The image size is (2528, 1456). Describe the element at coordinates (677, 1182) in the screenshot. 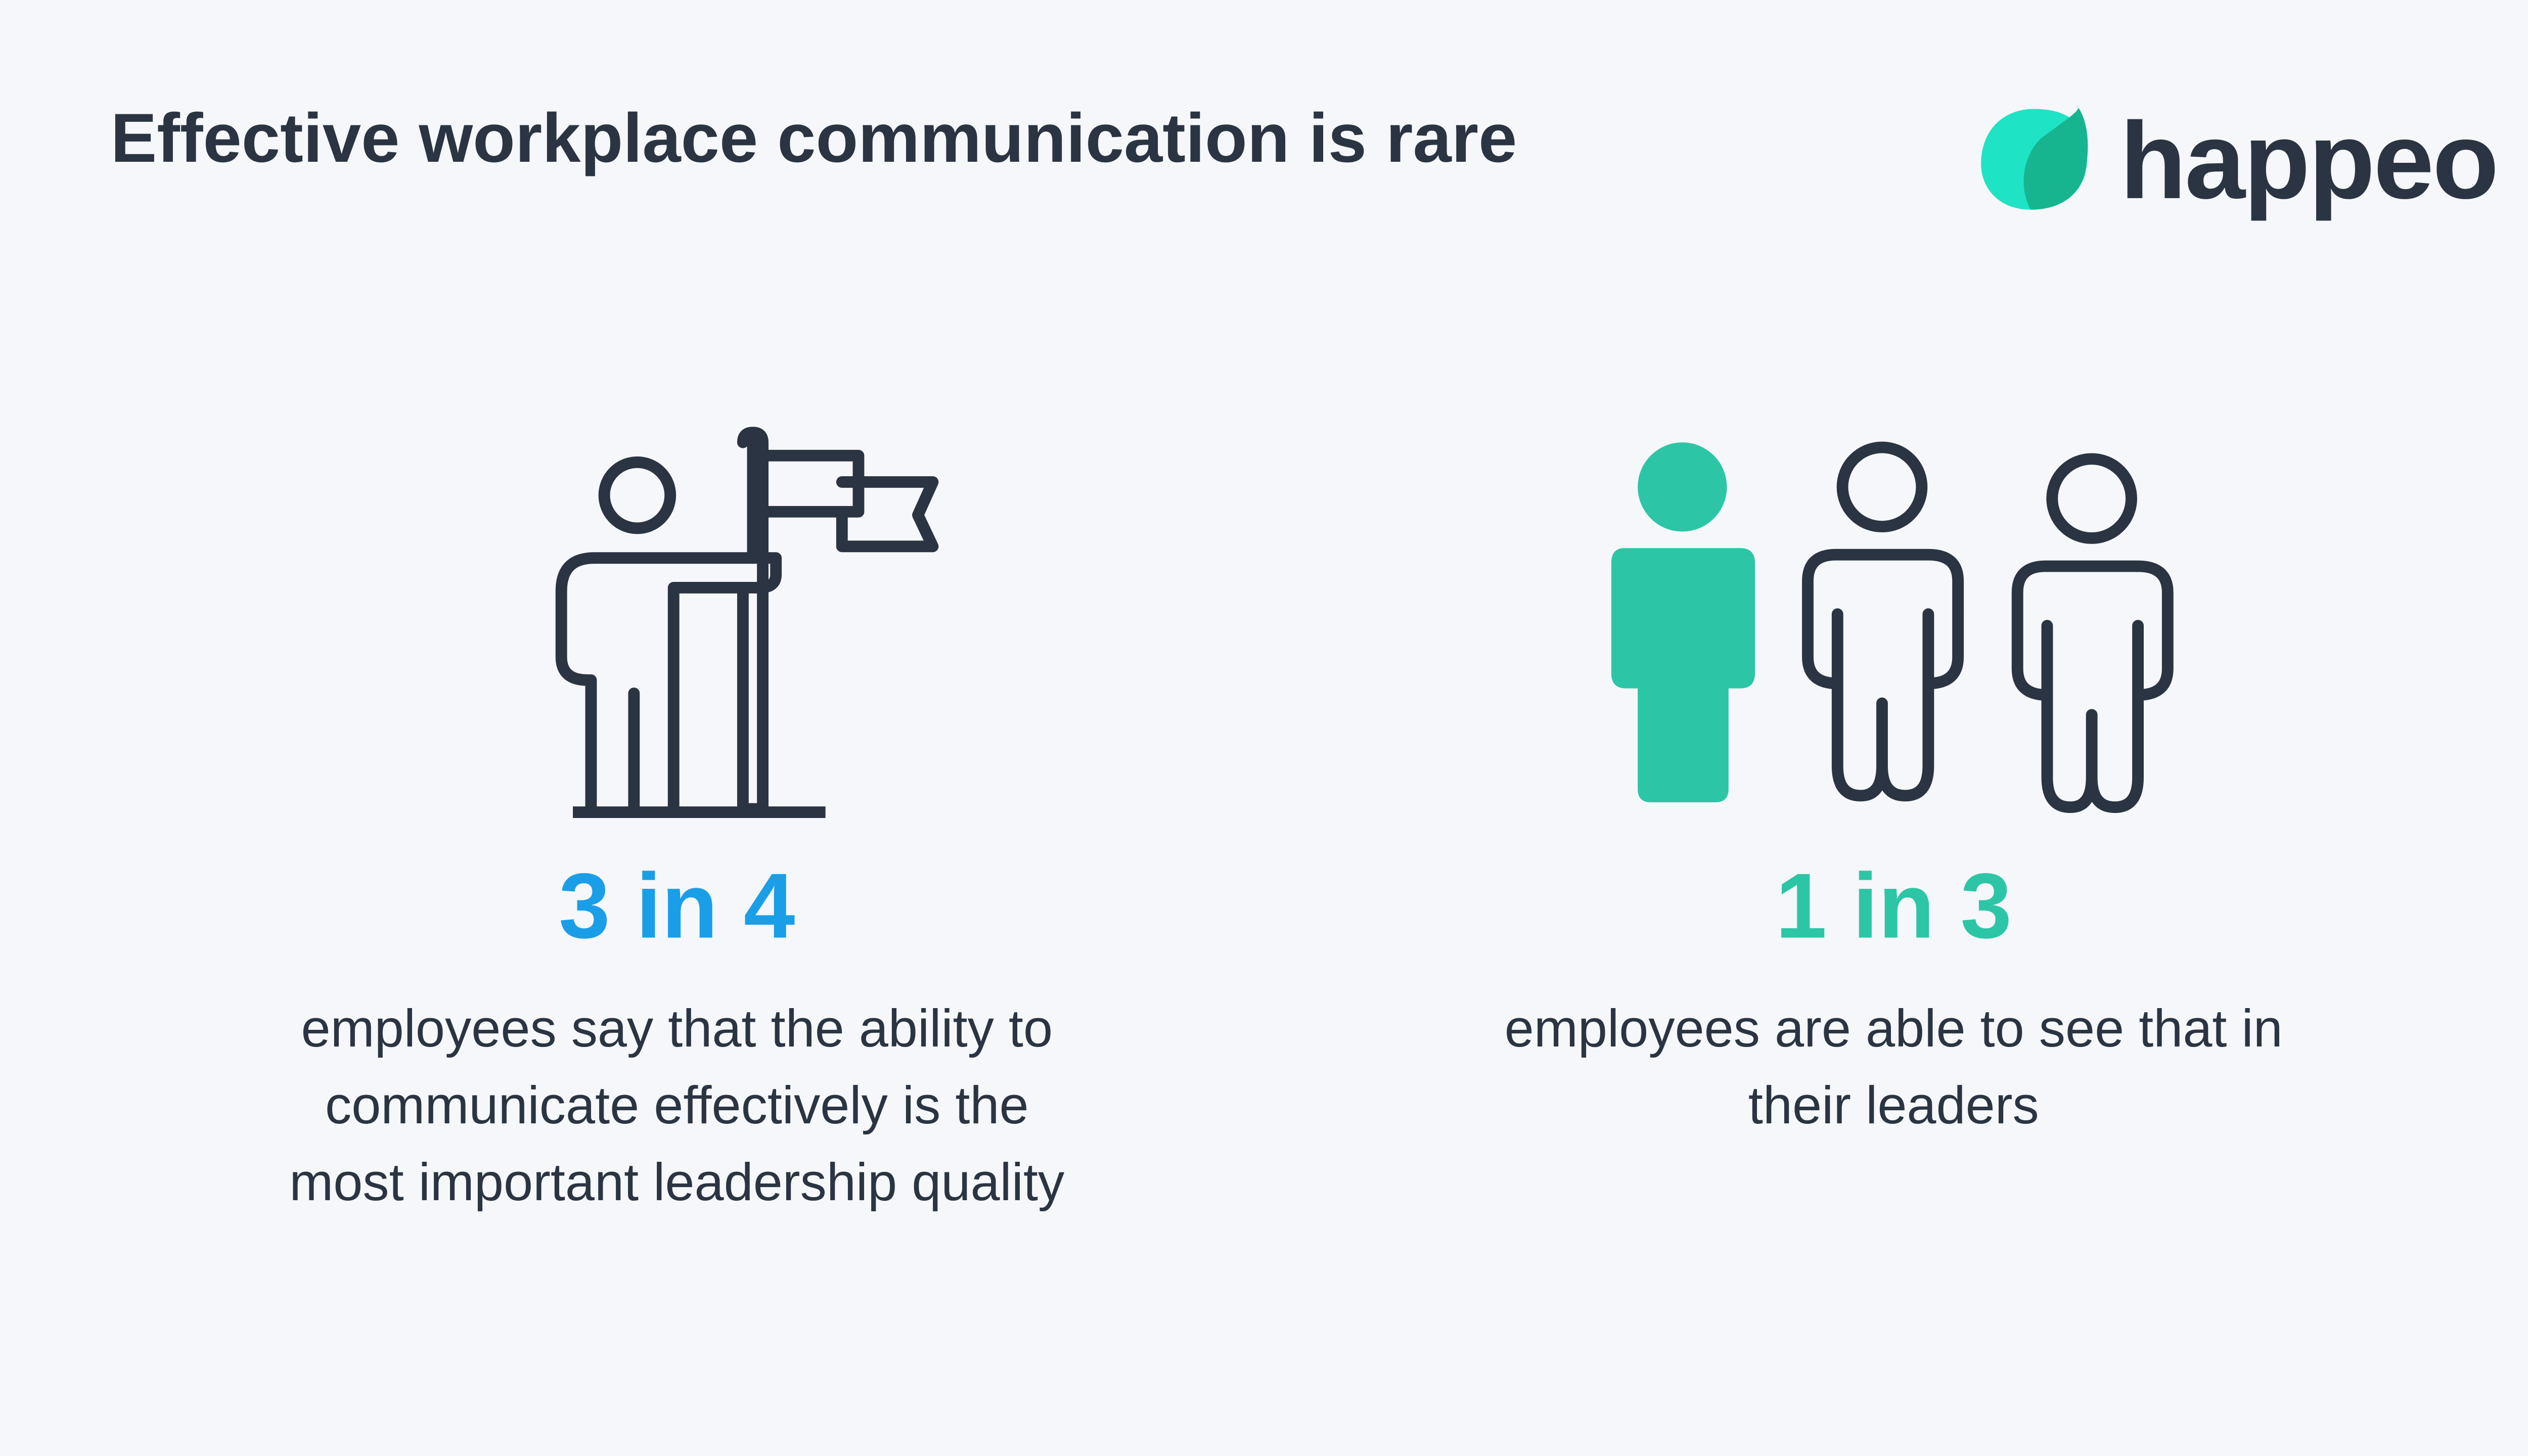

I see `stat-description: most important leadership quality` at that location.